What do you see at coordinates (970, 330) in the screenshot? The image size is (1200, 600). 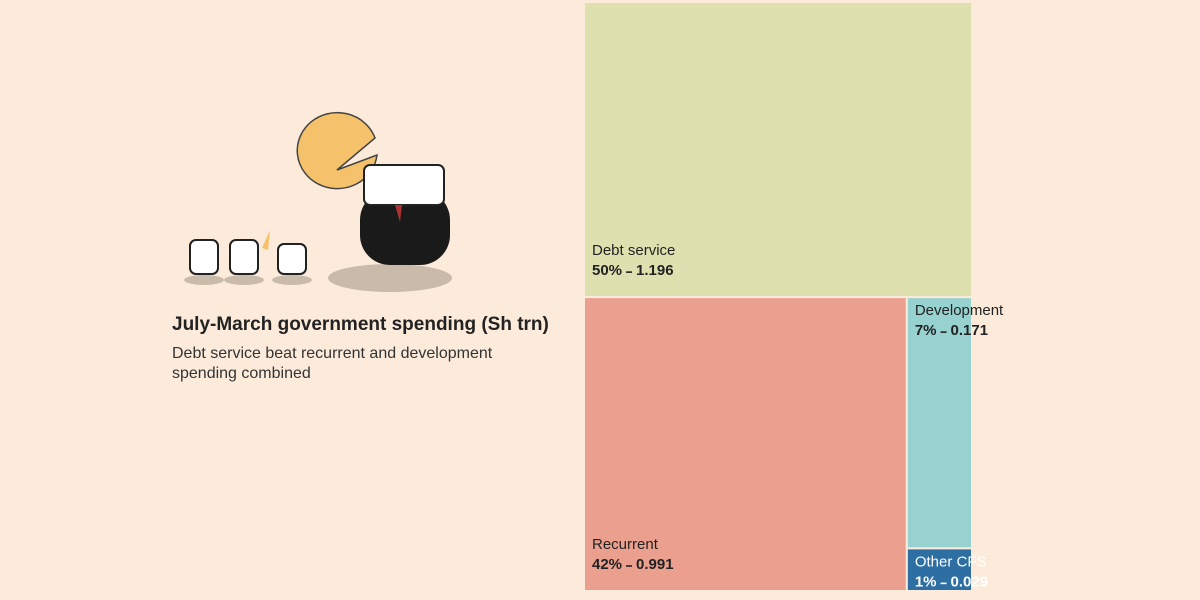 I see `value-label: 0.171` at bounding box center [970, 330].